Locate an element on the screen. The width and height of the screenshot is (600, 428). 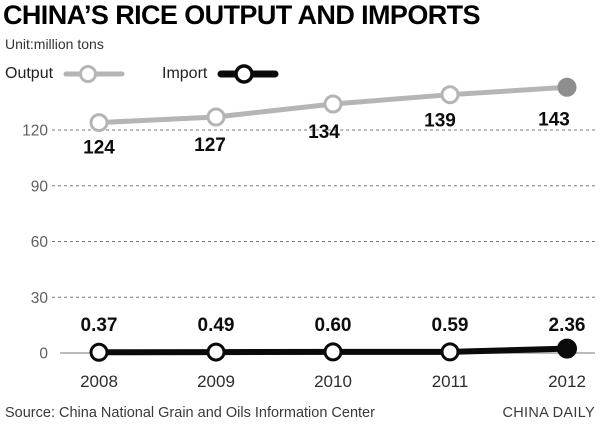
x-axis-label: 2009 is located at coordinates (216, 381).